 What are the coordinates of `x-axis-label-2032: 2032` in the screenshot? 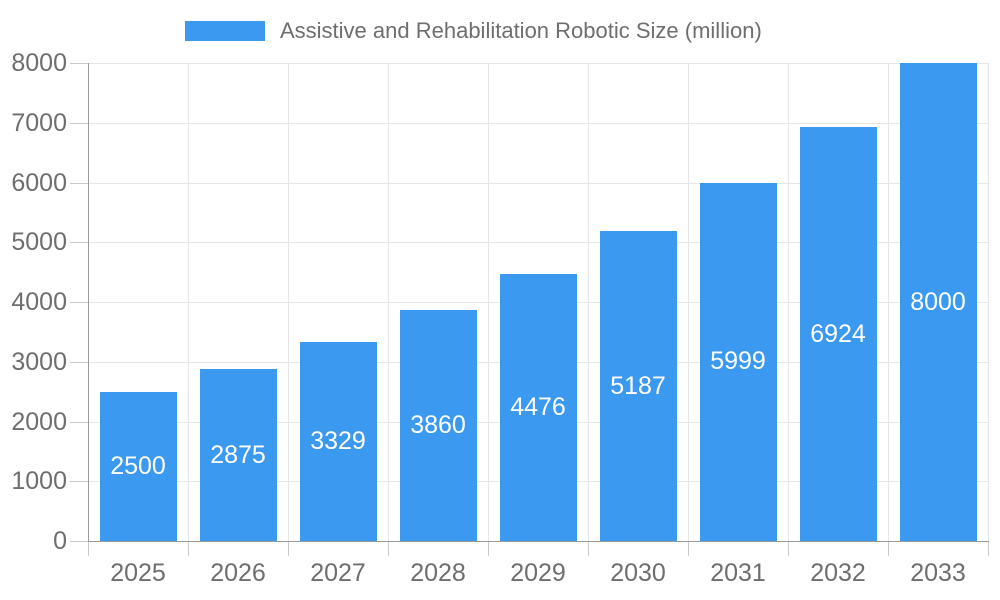 It's located at (838, 573).